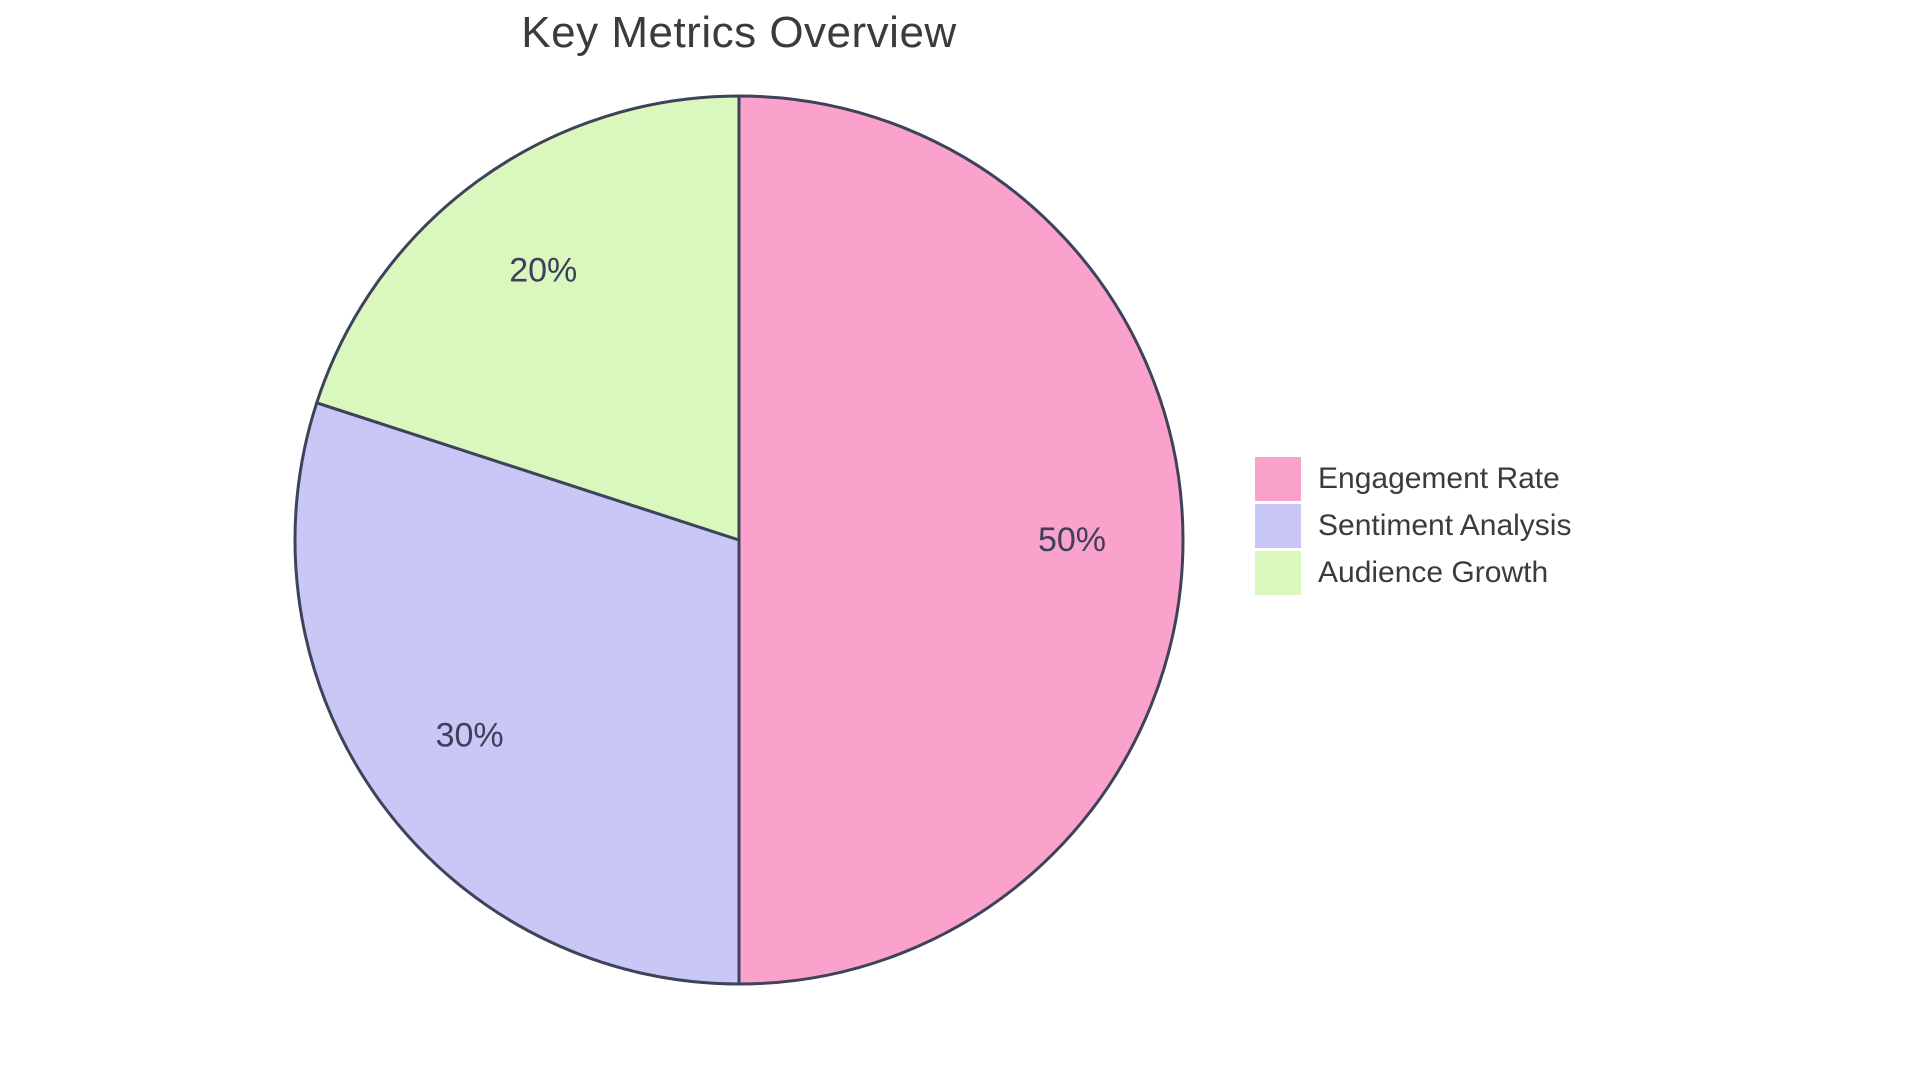 Image resolution: width=1920 pixels, height=1083 pixels. I want to click on legend-item: Engagement Rate, so click(1413, 479).